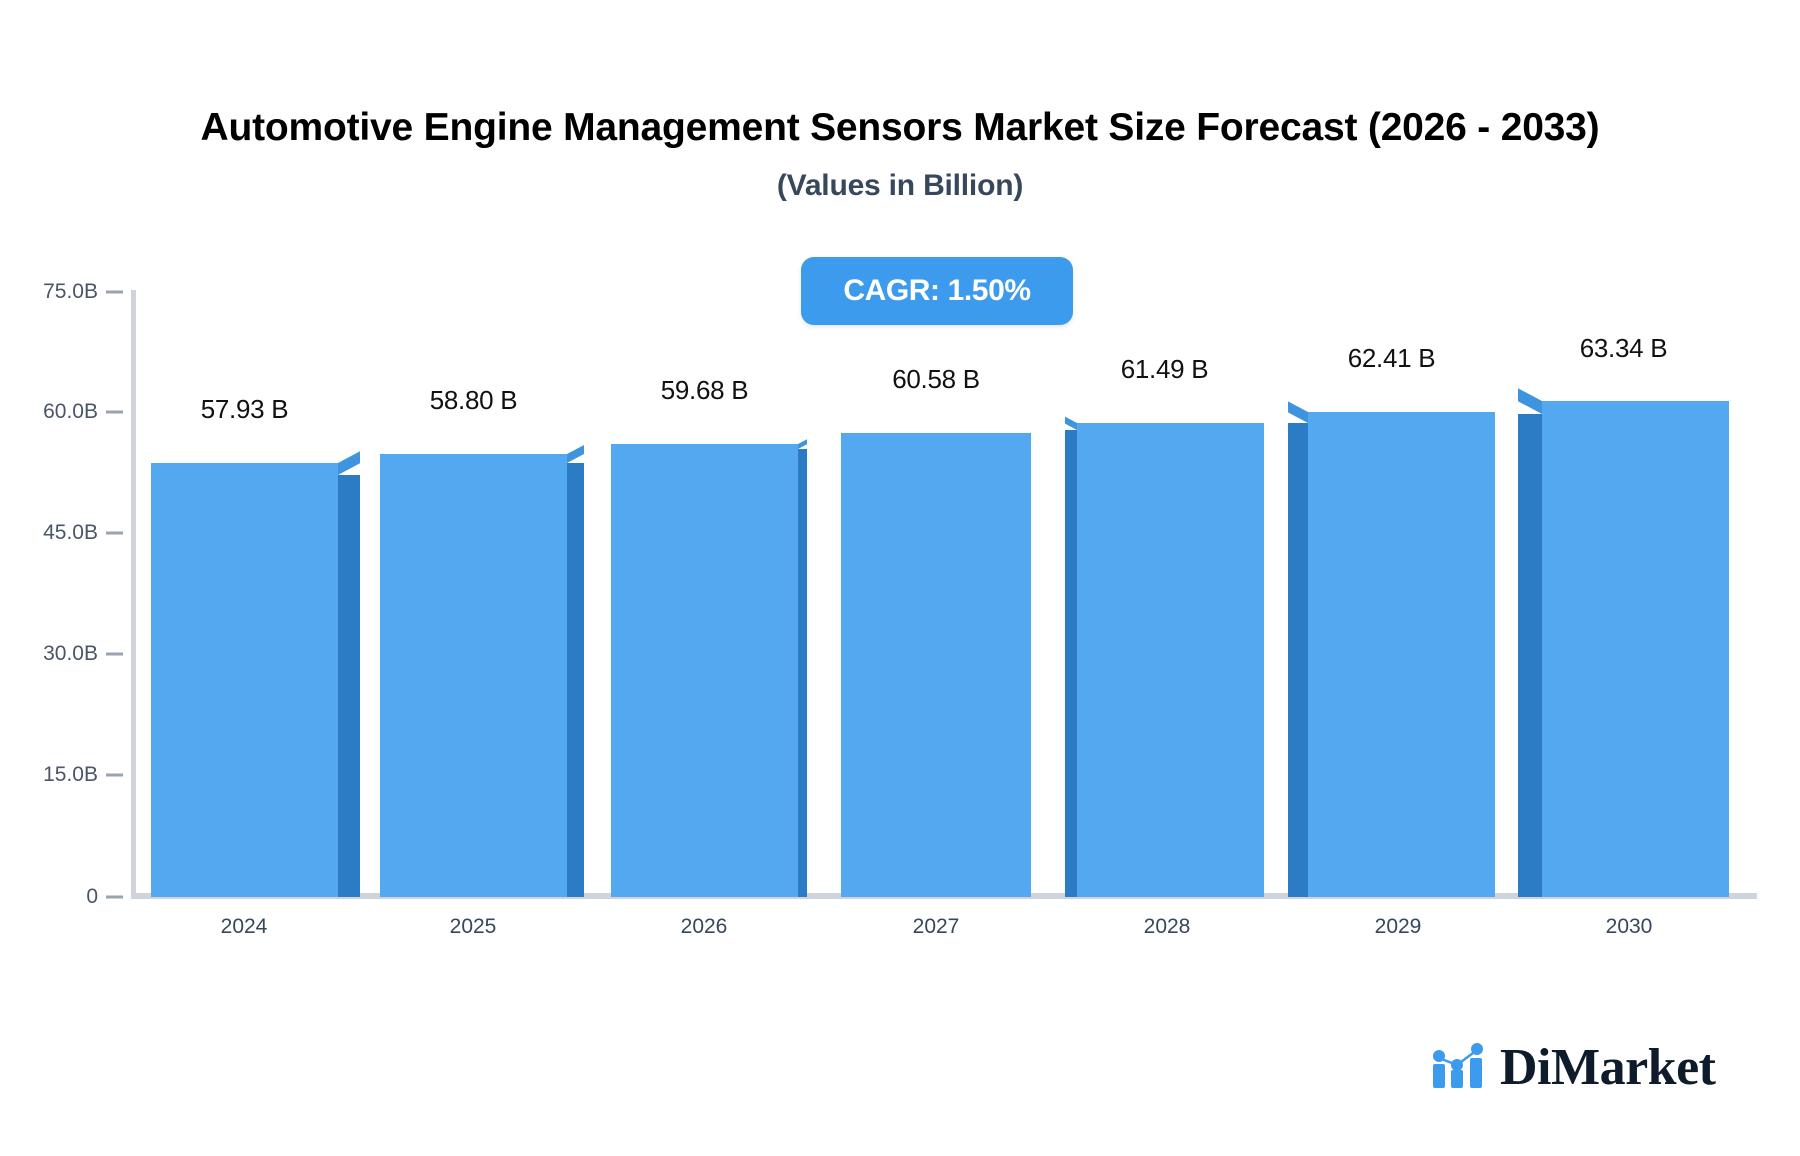  I want to click on dimarket-logo-text: DiMarket, so click(1608, 1067).